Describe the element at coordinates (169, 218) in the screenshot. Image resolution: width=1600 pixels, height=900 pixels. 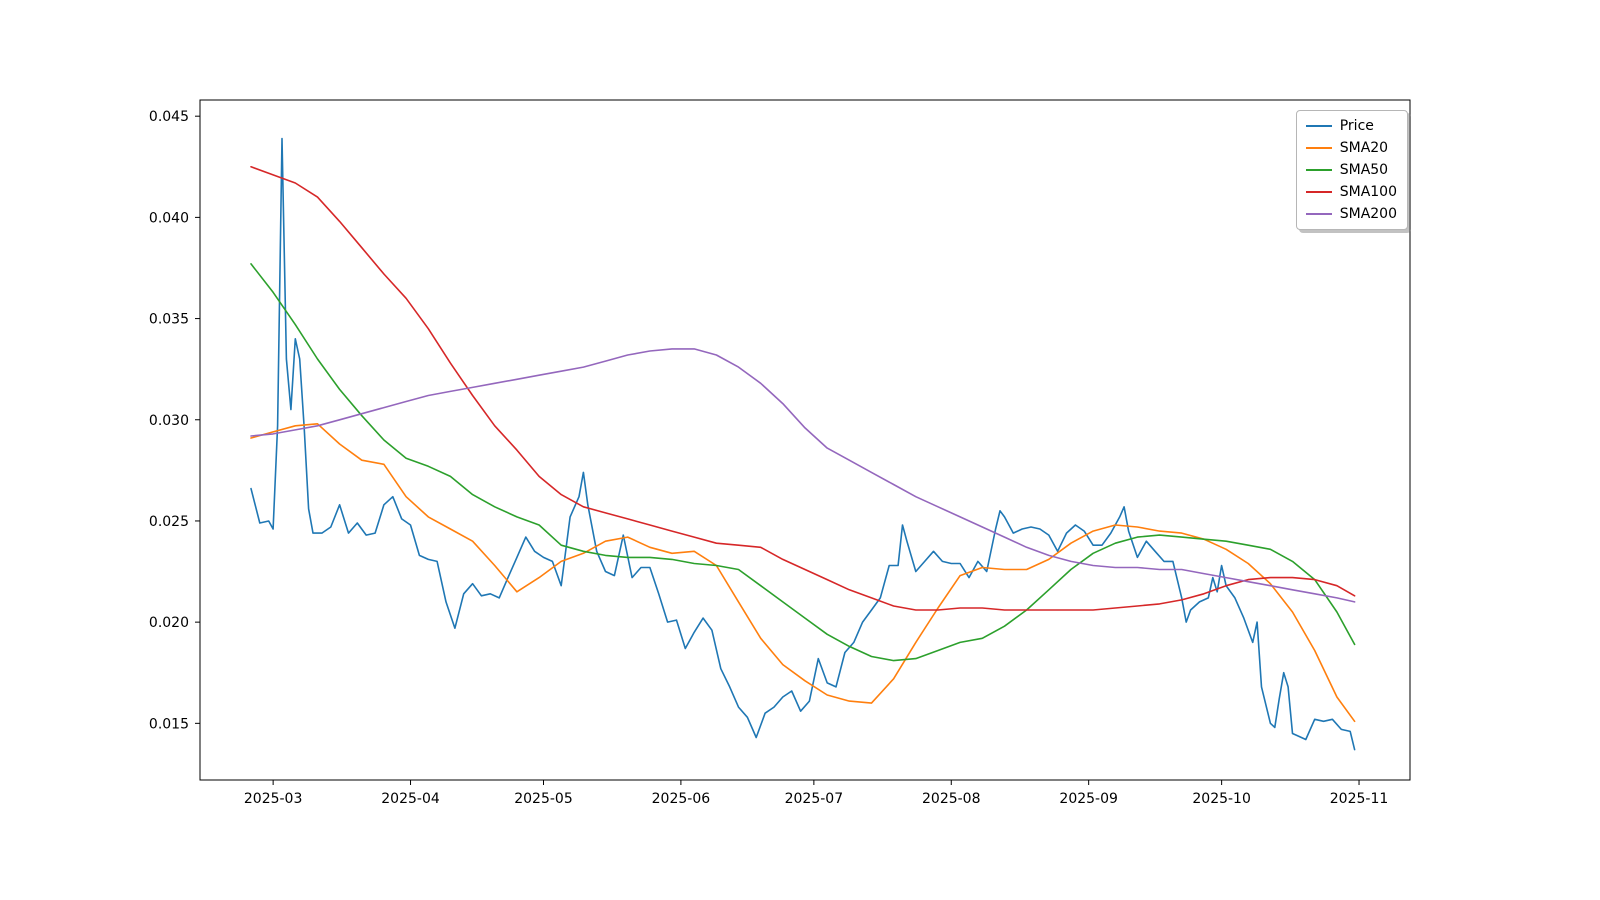
I see `y-tick-label: 0.040` at that location.